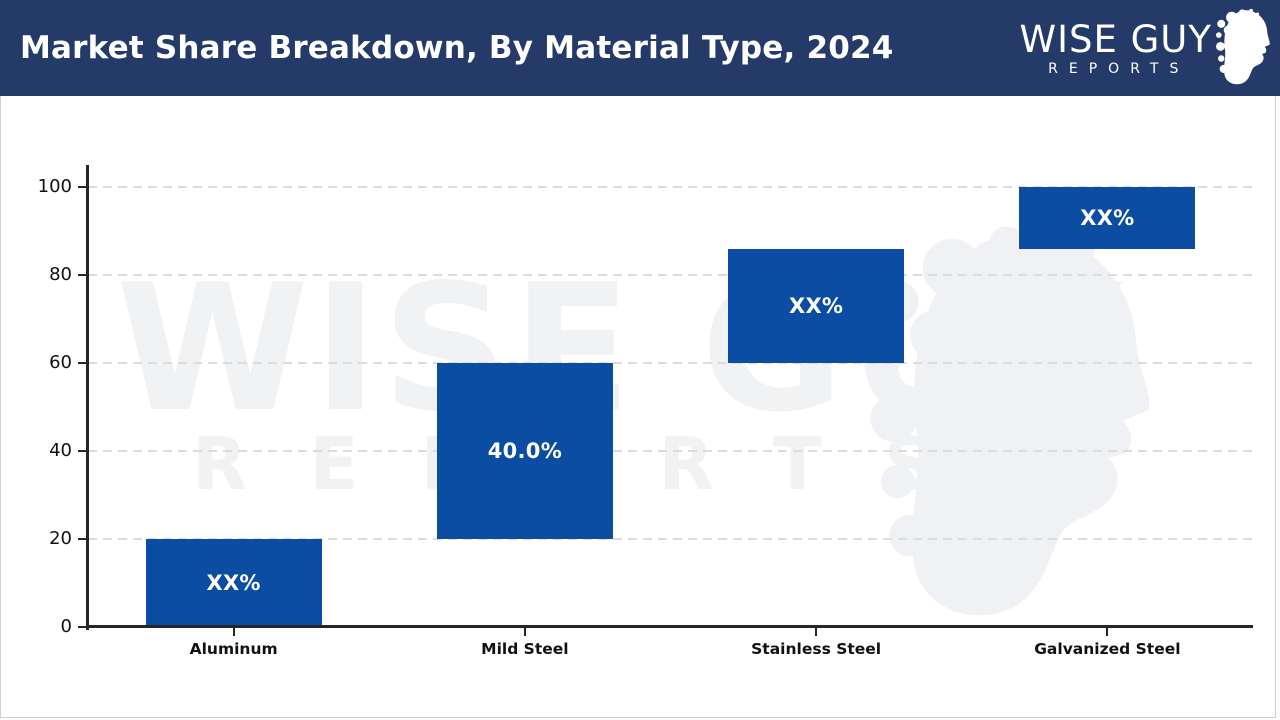 The width and height of the screenshot is (1280, 720). I want to click on bar-mild-steel: 40.0%, so click(524, 451).